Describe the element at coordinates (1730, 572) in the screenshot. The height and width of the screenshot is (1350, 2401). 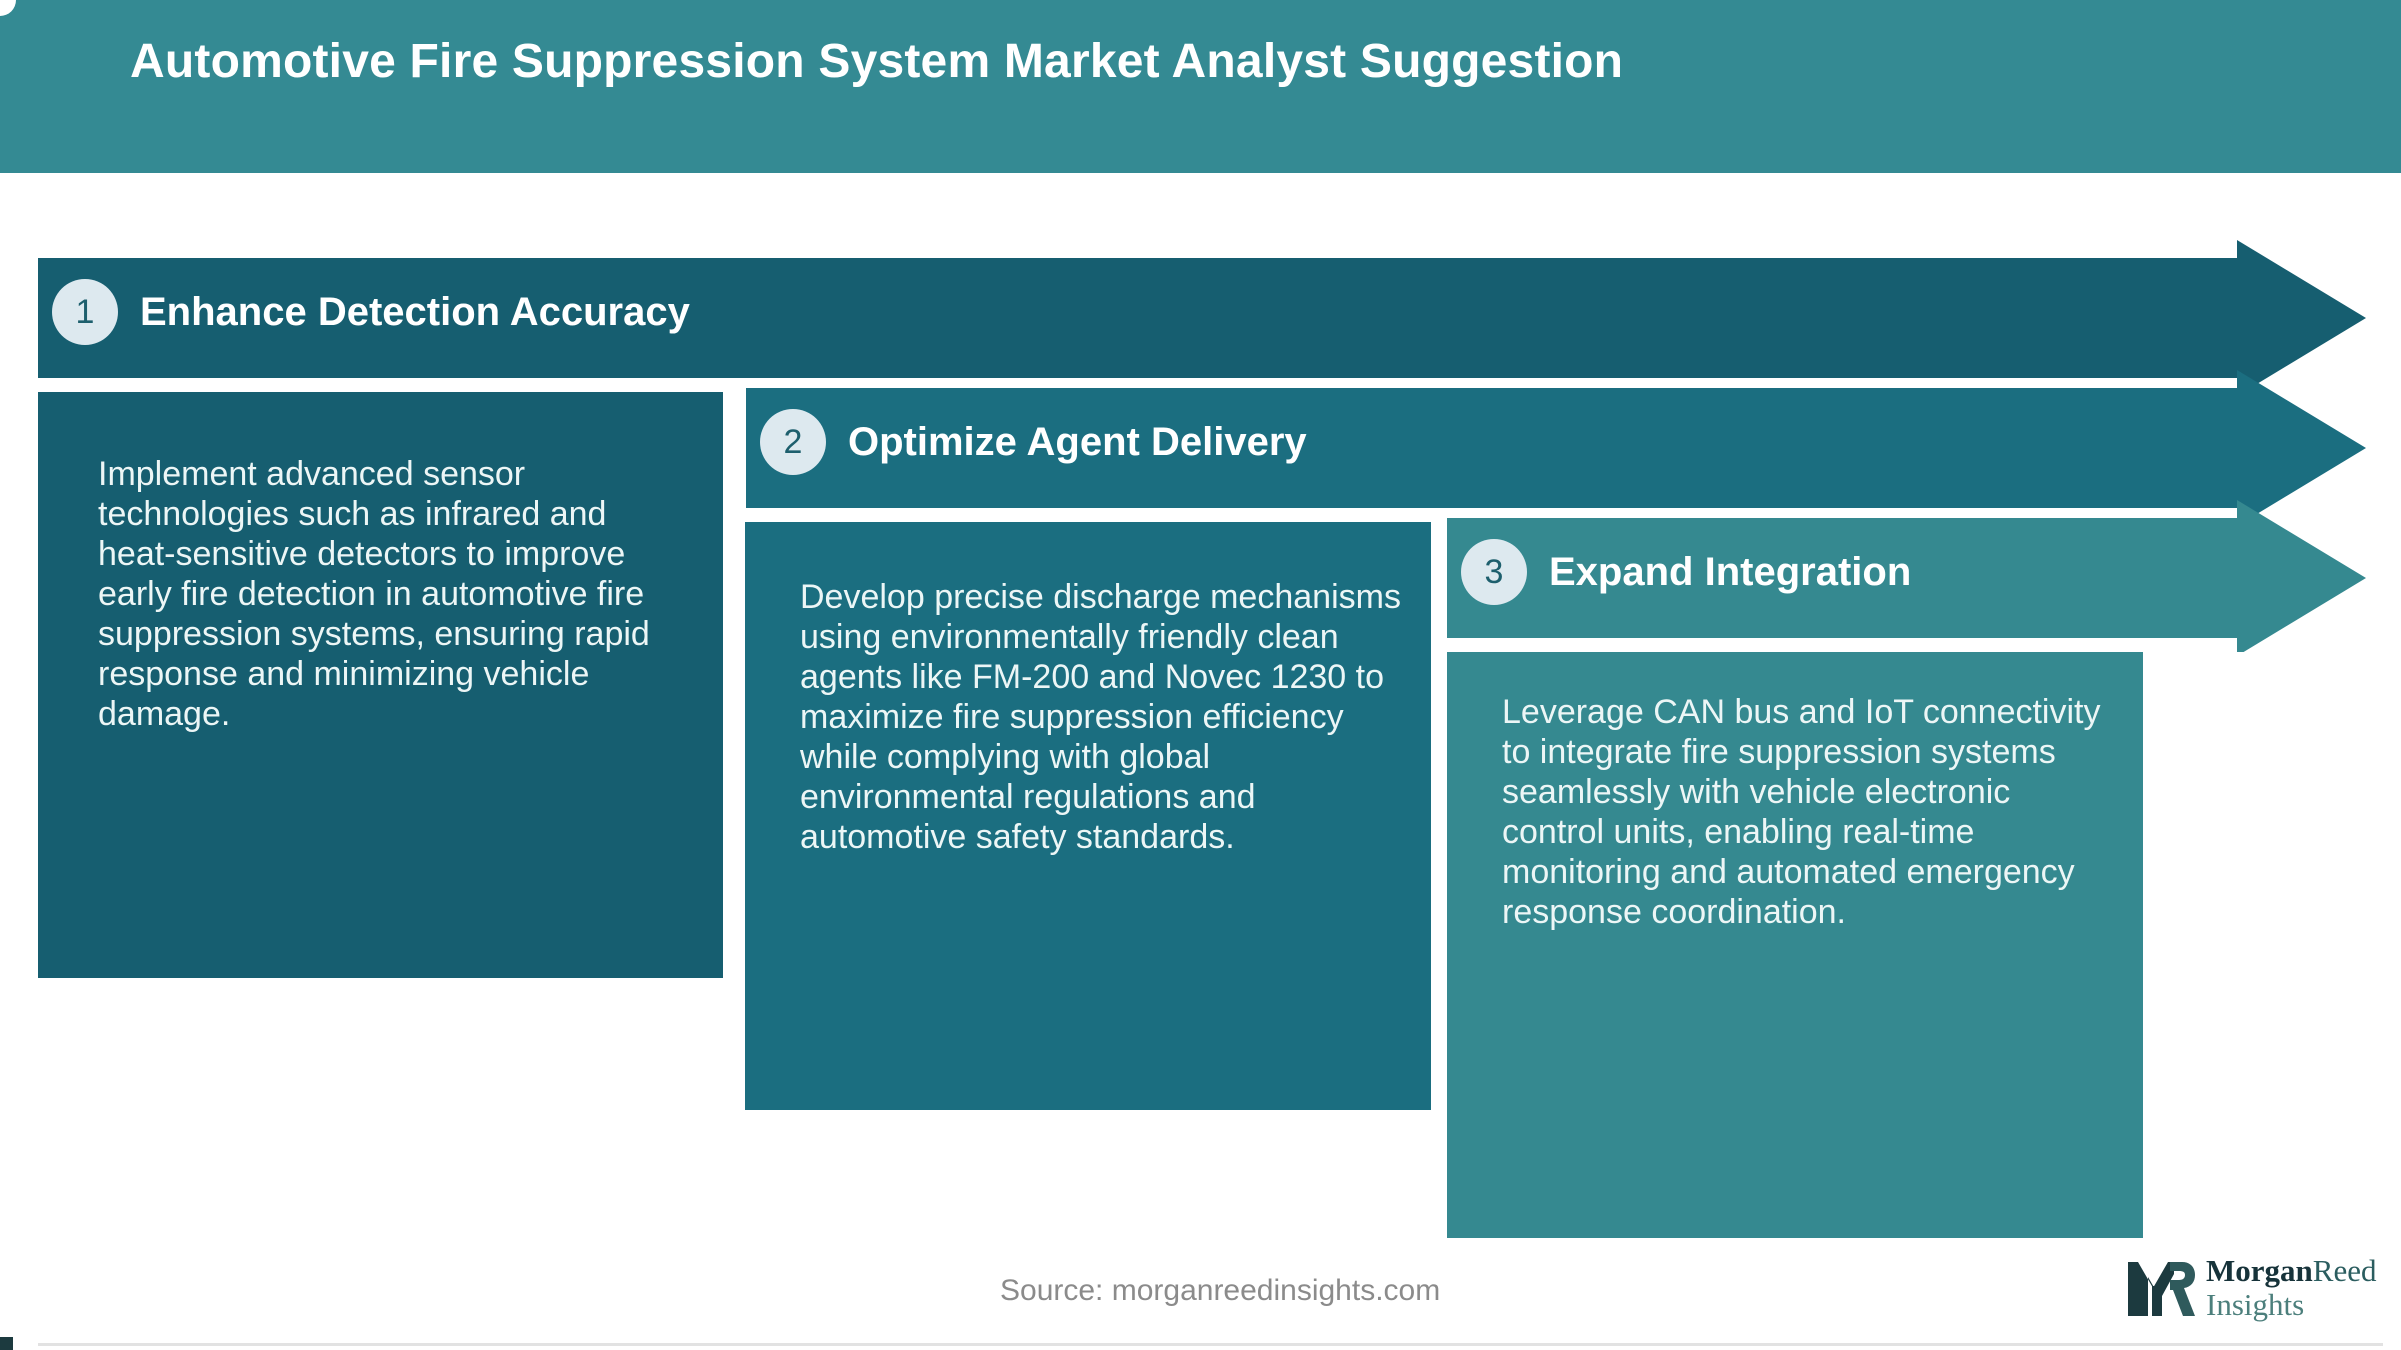
I see `step-title-3: Expand Integration` at that location.